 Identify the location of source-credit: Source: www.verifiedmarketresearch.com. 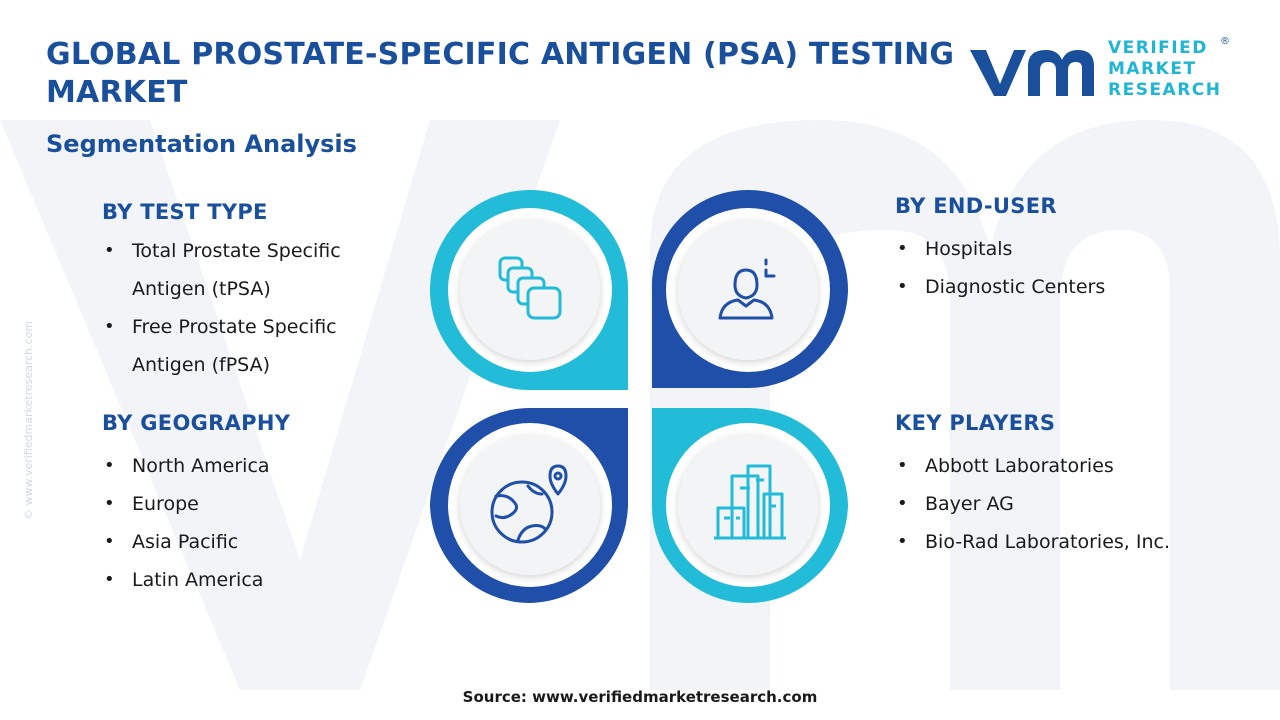
(640, 697).